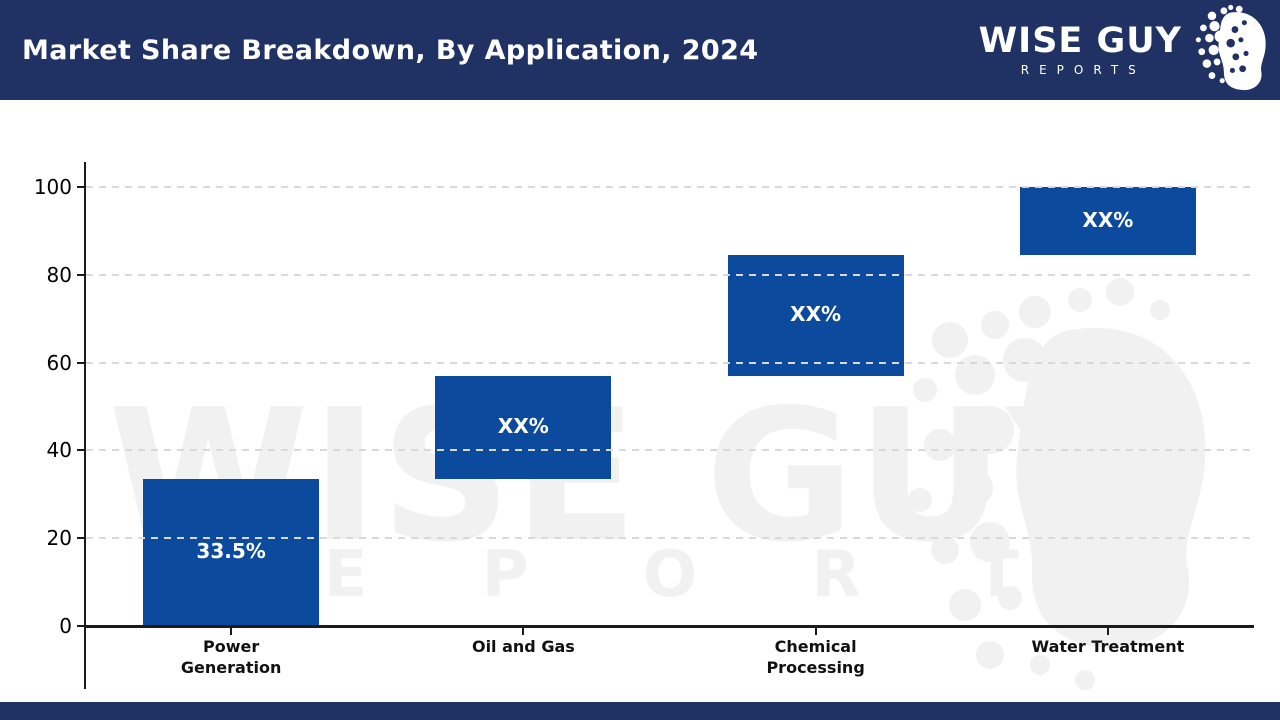 Image resolution: width=1280 pixels, height=720 pixels. Describe the element at coordinates (52, 187) in the screenshot. I see `y-tick-label: 100` at that location.